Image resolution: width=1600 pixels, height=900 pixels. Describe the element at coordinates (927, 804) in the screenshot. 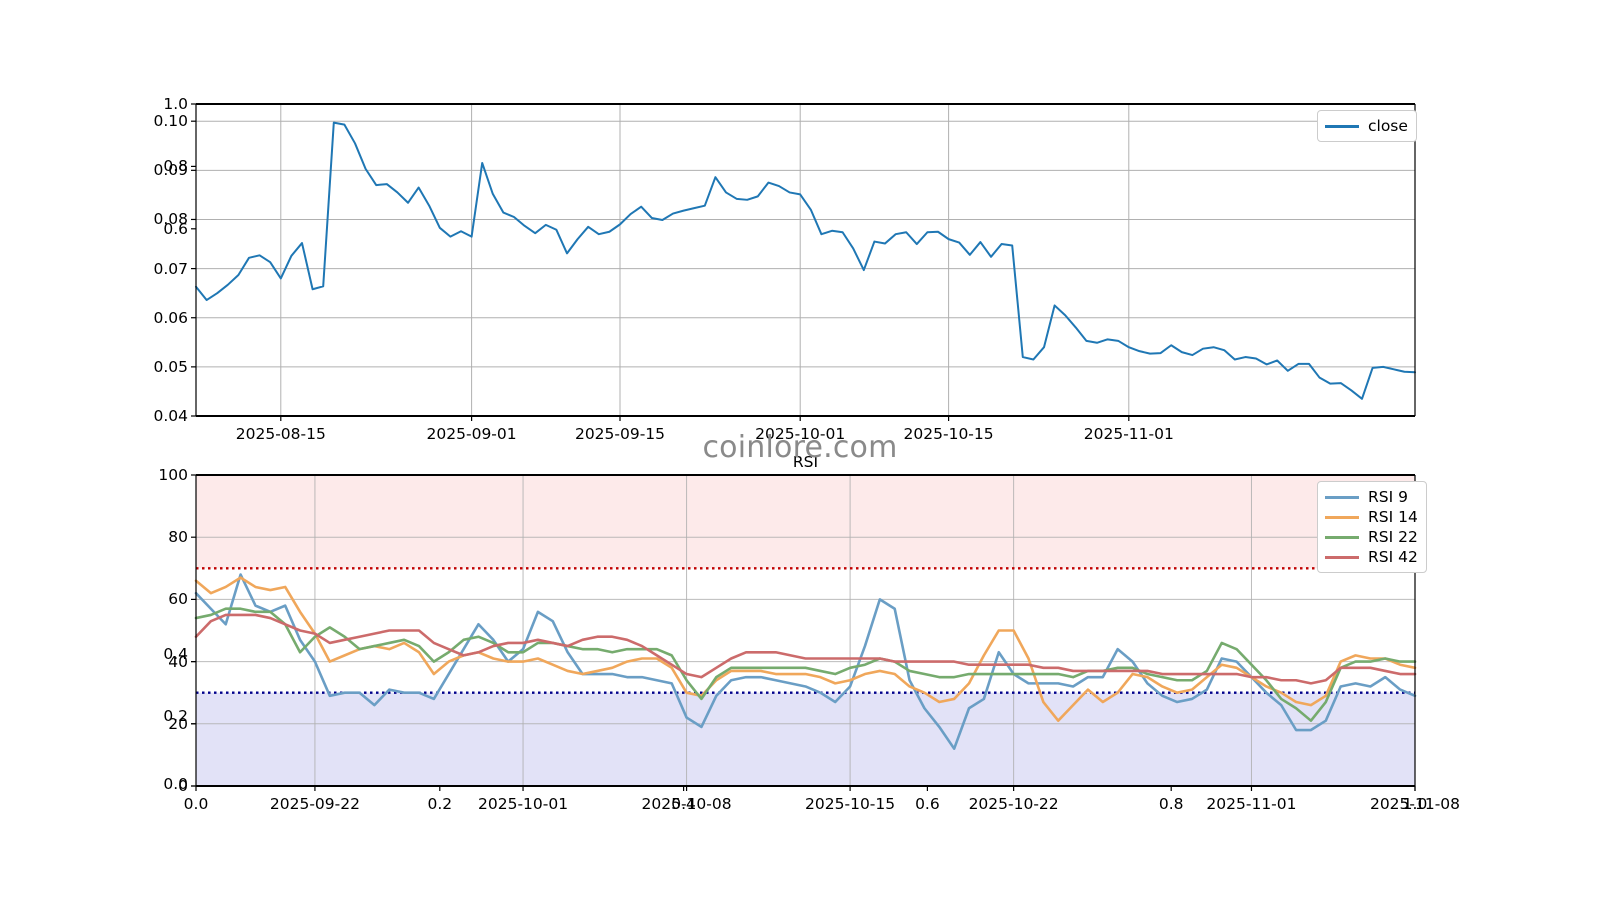

I see `rsi-x-overlay-tick-label: 0.6` at that location.